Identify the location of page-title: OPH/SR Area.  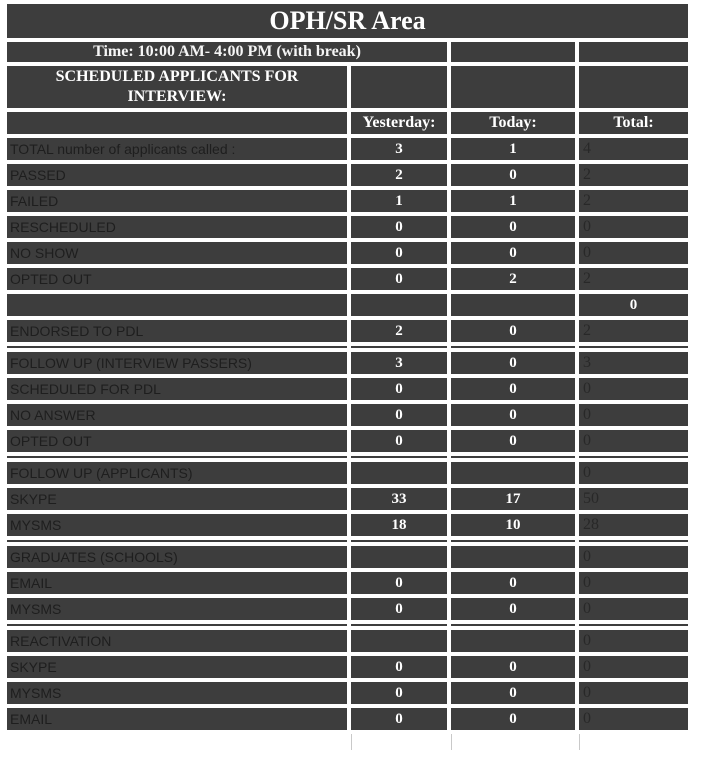
(347, 21).